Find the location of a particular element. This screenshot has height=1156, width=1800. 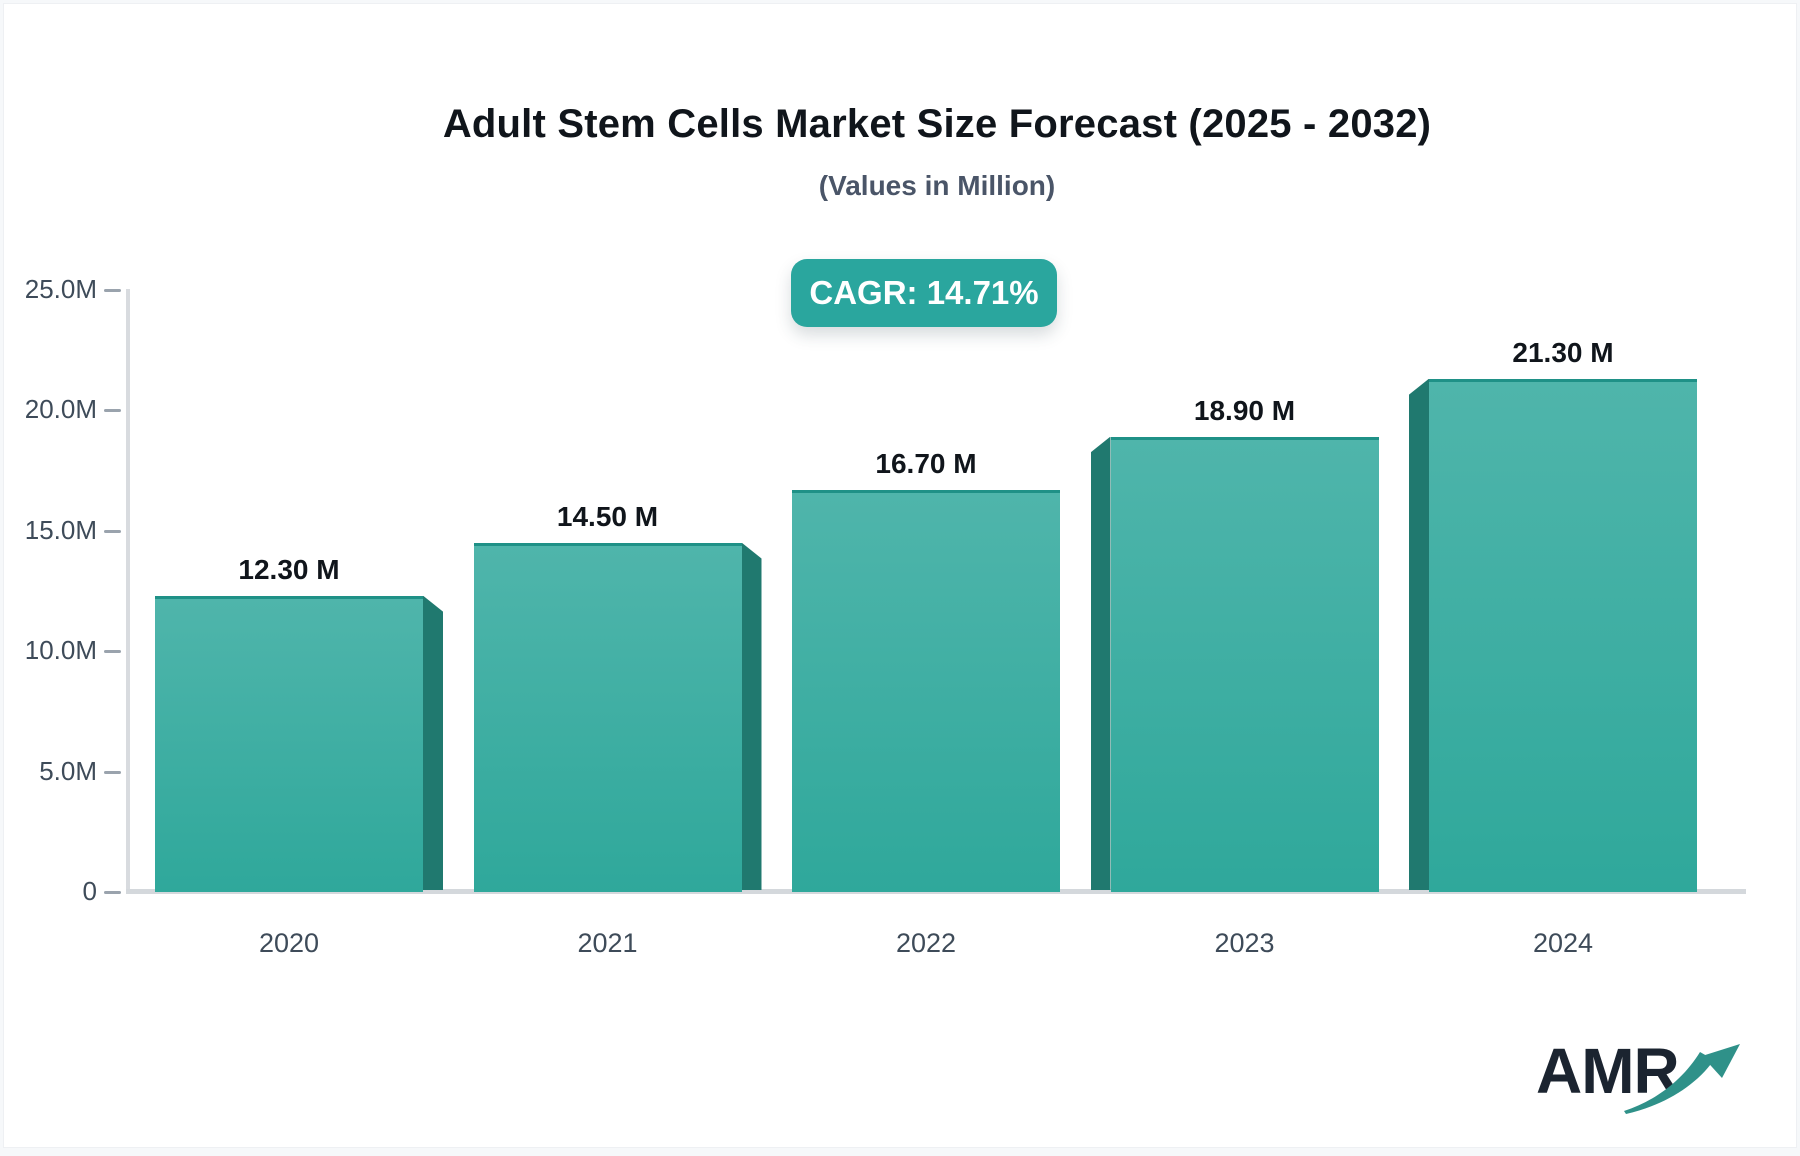

x-tick-label: 2022 is located at coordinates (926, 943).